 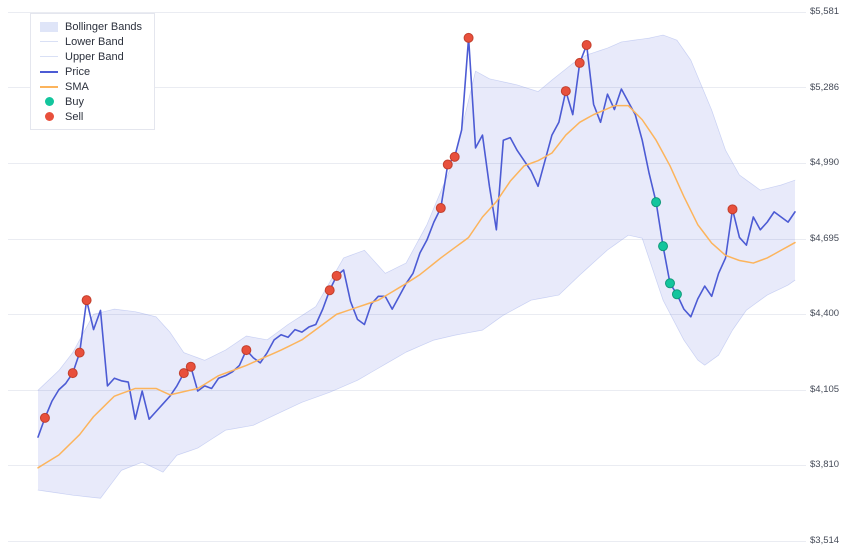 I want to click on legend-item-bollinger-bands: Bollinger Bands, so click(x=89, y=26).